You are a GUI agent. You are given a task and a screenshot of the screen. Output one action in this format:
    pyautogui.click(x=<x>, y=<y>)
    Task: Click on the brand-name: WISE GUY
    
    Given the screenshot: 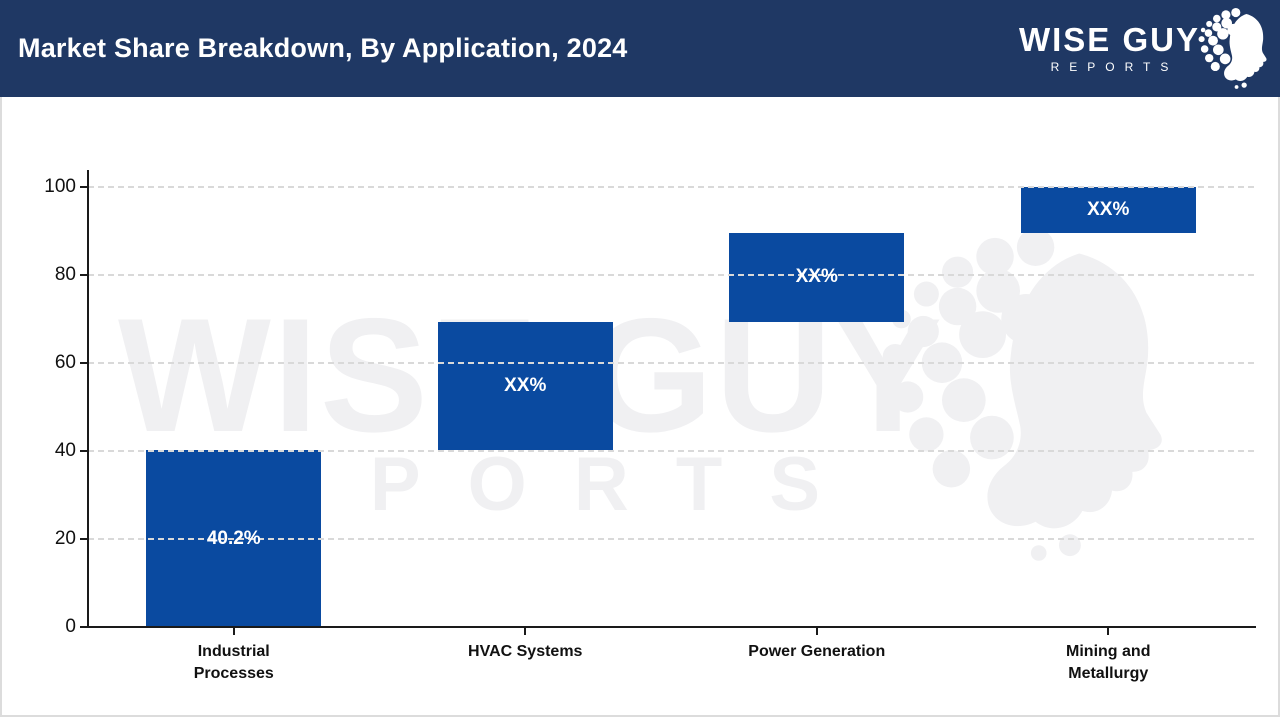 What is the action you would take?
    pyautogui.click(x=1109, y=39)
    